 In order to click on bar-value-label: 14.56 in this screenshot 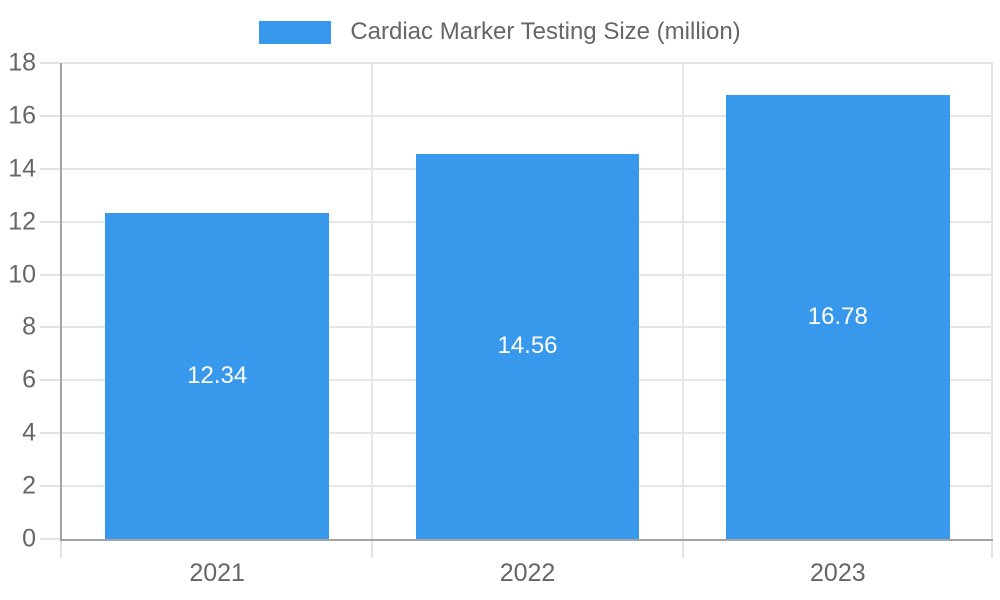, I will do `click(527, 346)`.